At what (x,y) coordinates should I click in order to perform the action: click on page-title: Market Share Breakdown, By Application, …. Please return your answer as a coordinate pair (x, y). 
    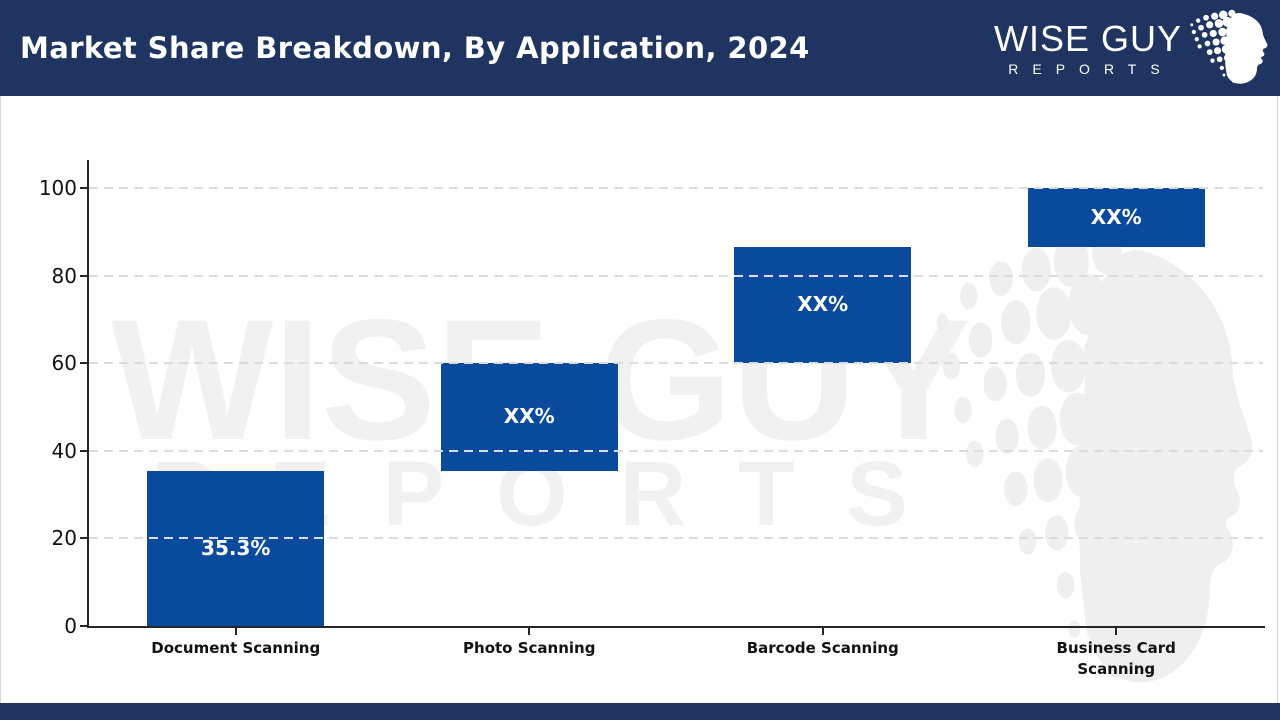
    Looking at the image, I should click on (415, 48).